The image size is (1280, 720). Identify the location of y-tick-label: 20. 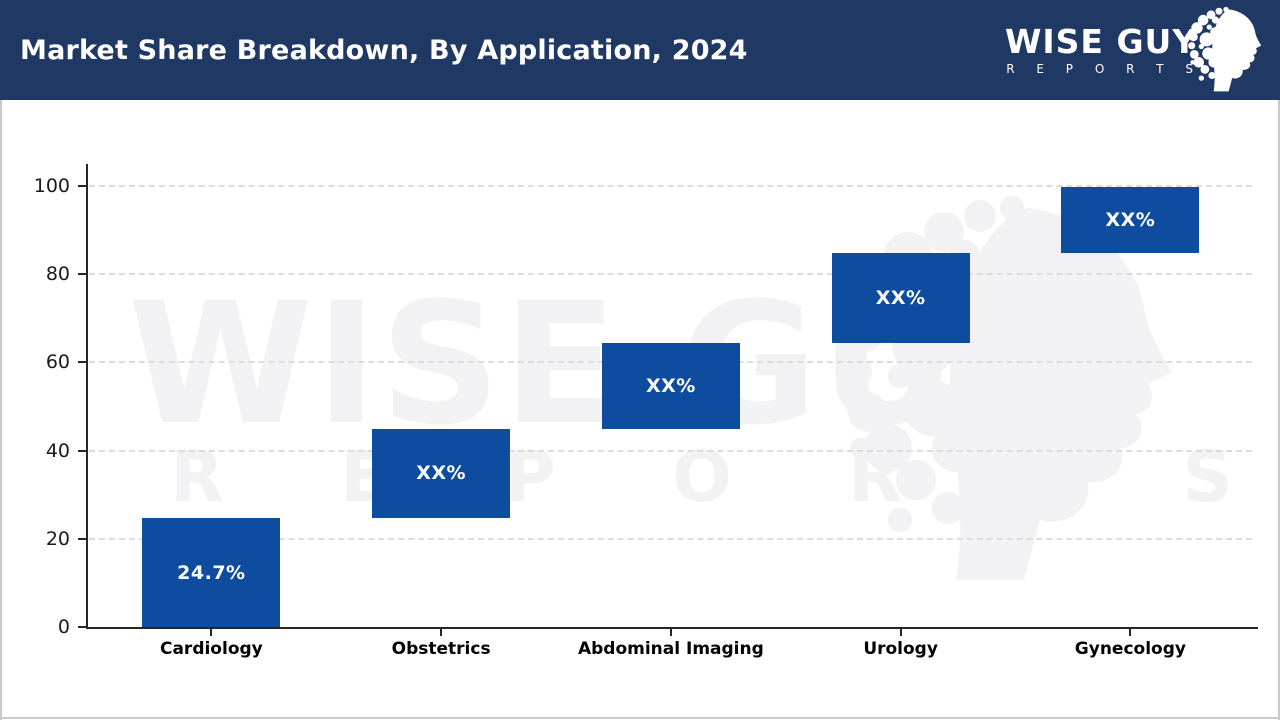
(57, 538).